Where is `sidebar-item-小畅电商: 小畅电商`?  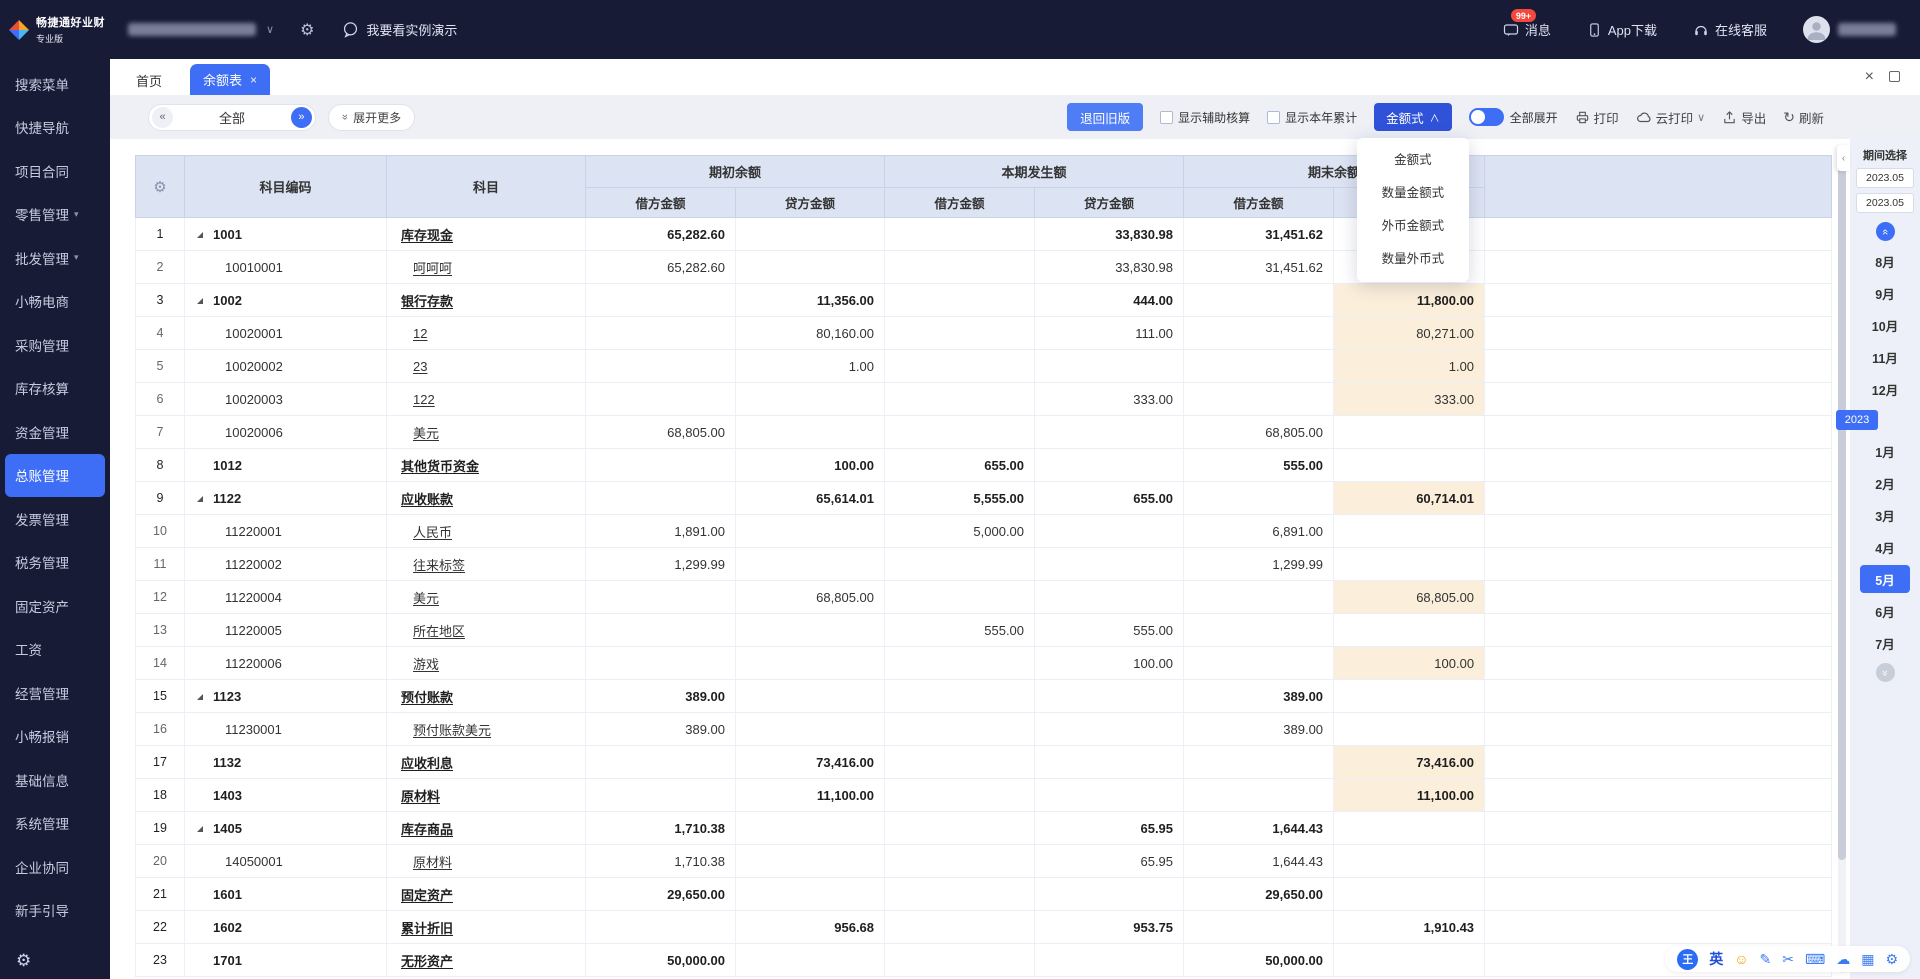
sidebar-item-小畅电商: 小畅电商 is located at coordinates (55, 302).